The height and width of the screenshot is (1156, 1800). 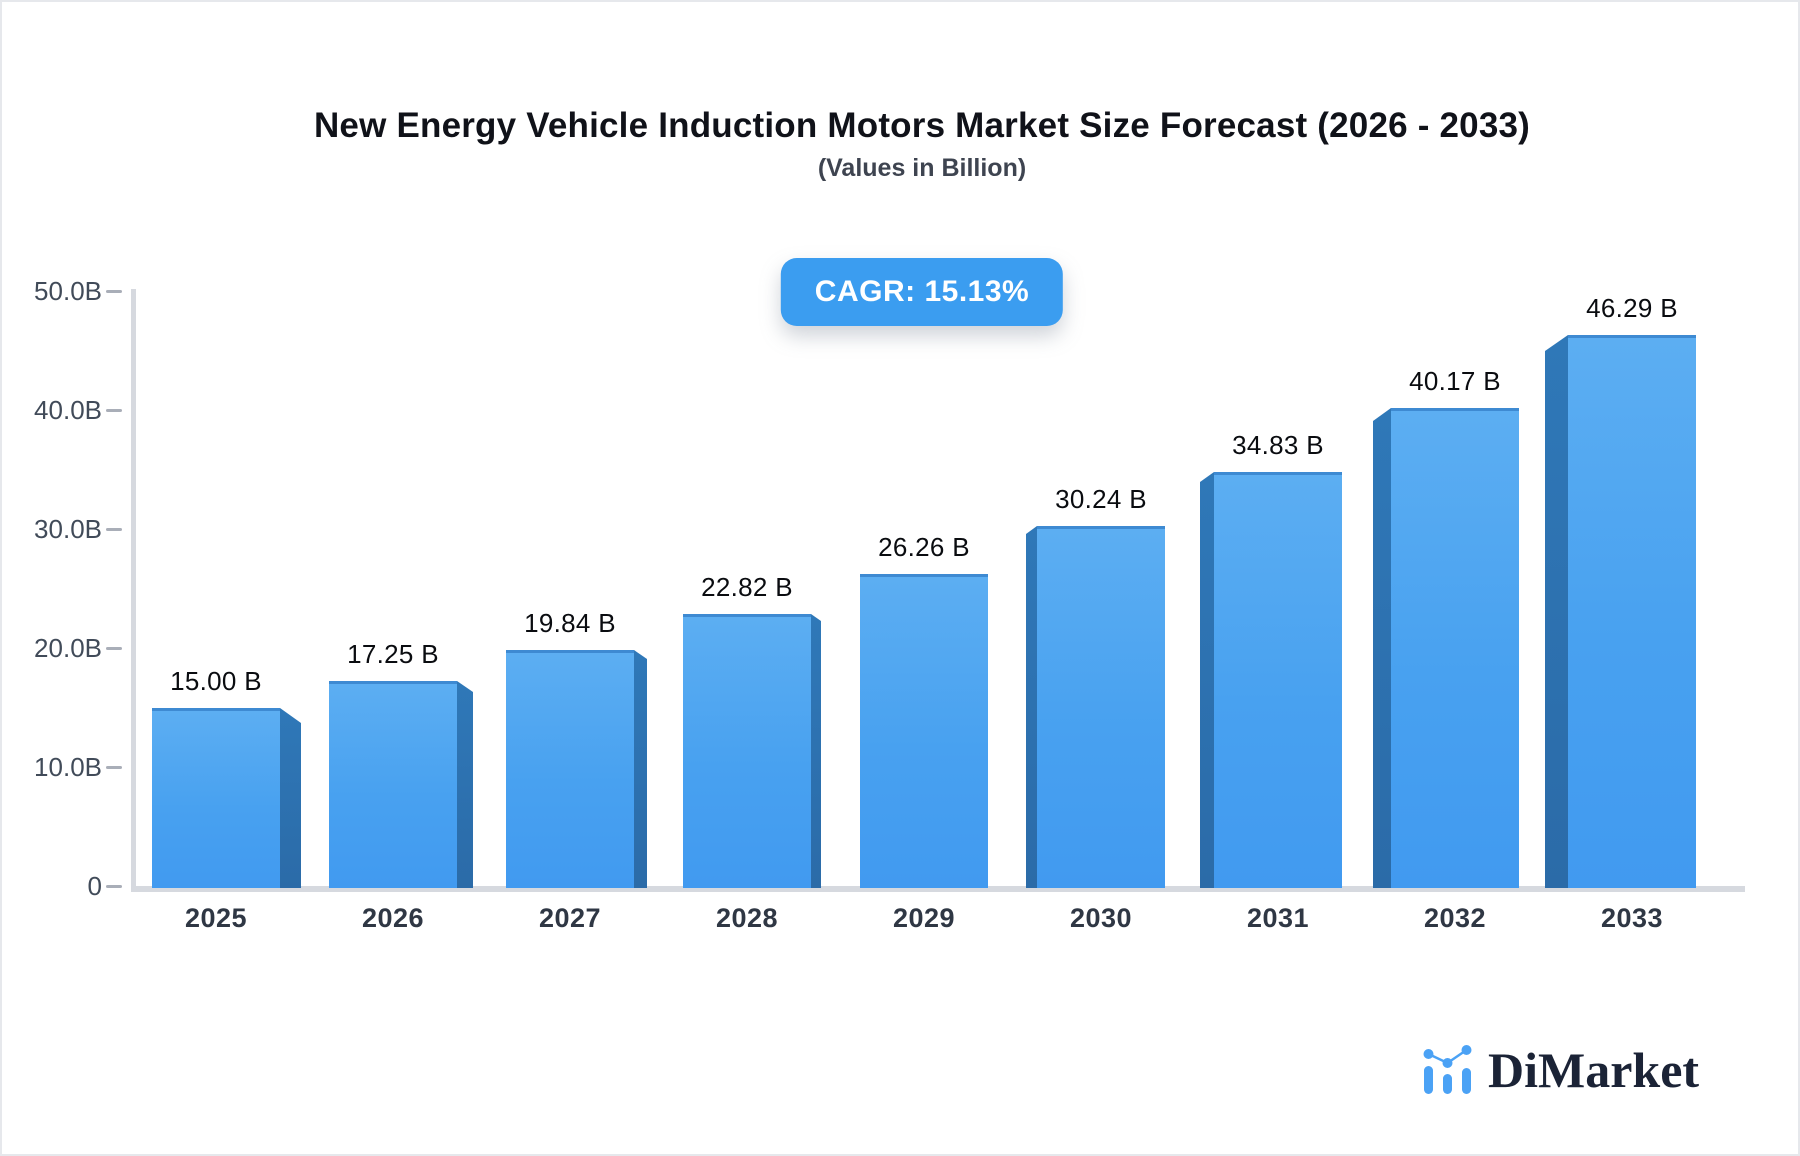 I want to click on bar-value-label: 30.24 B, so click(x=1101, y=499).